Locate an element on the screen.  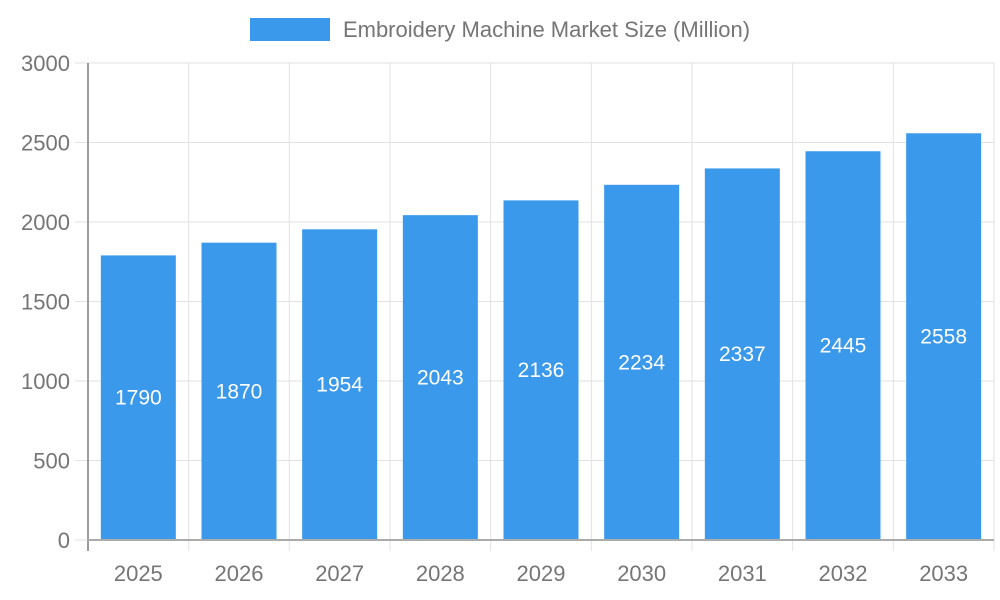
bar-2027 is located at coordinates (340, 384).